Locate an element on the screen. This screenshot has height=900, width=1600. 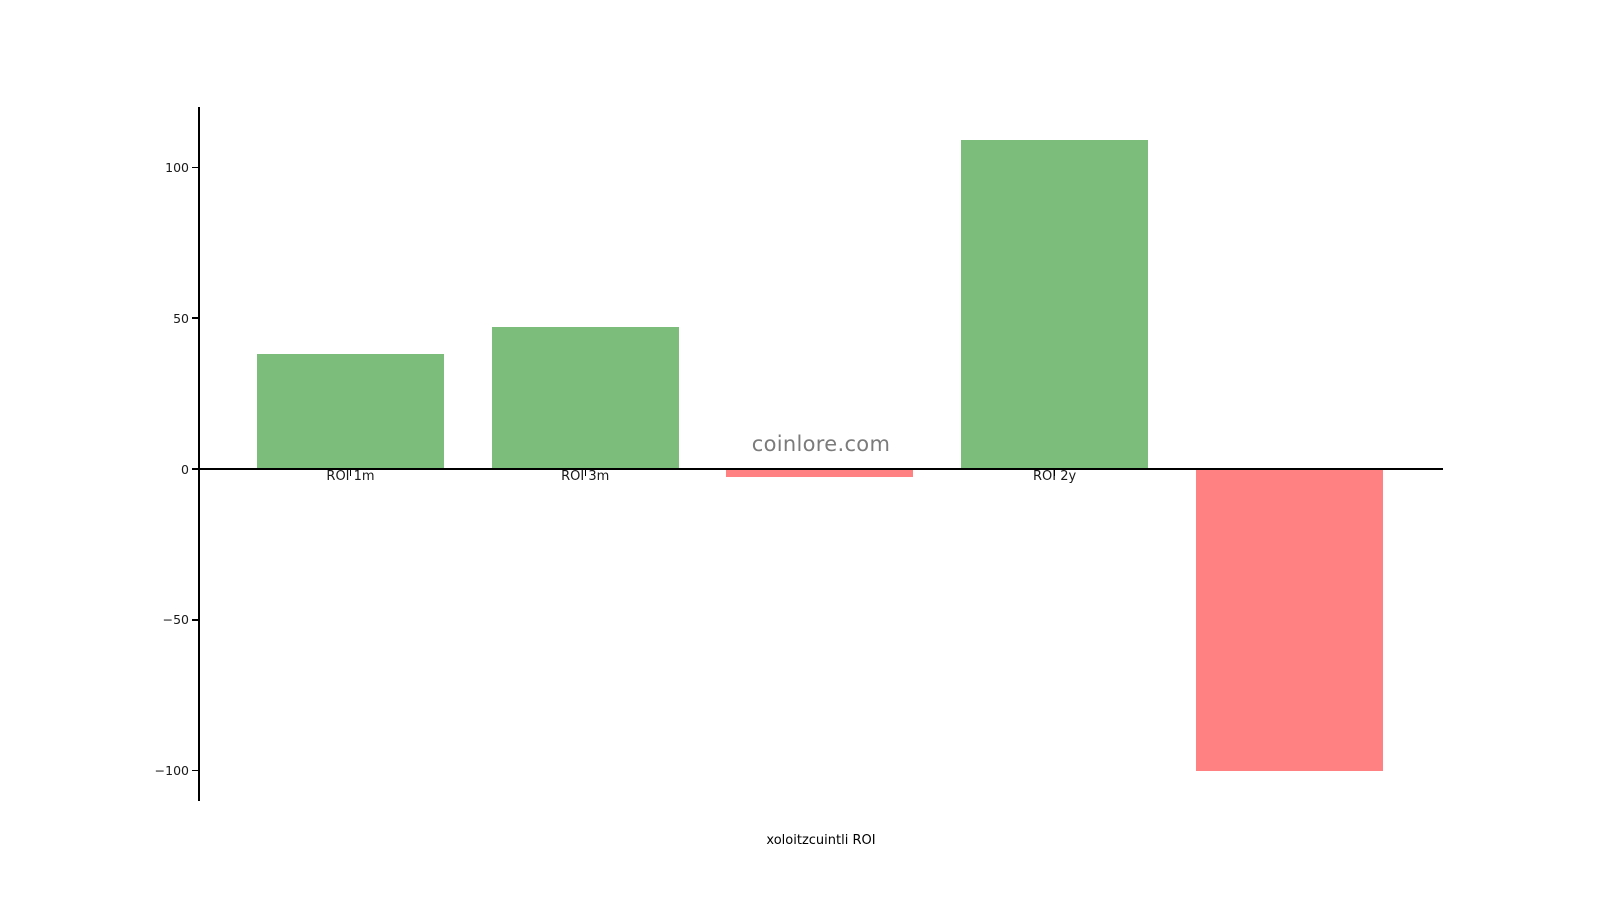
bar-roi-2y is located at coordinates (1055, 304).